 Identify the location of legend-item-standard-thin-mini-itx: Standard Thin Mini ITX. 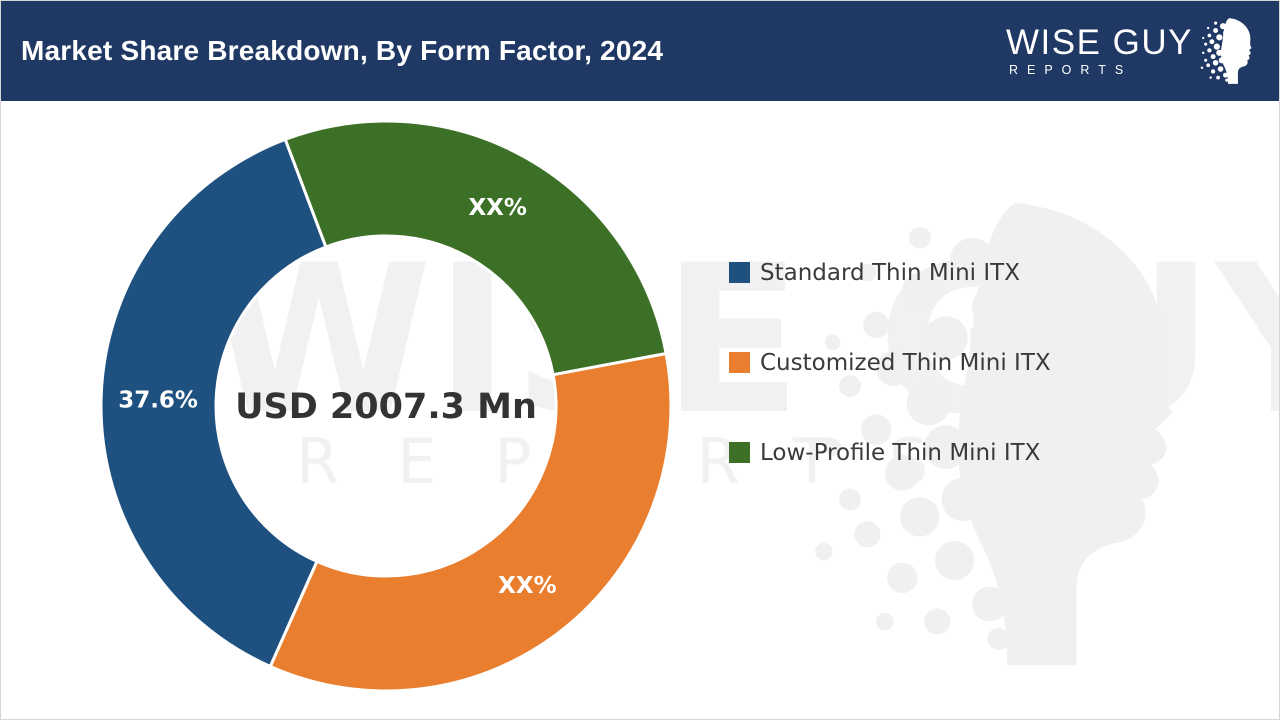
(890, 272).